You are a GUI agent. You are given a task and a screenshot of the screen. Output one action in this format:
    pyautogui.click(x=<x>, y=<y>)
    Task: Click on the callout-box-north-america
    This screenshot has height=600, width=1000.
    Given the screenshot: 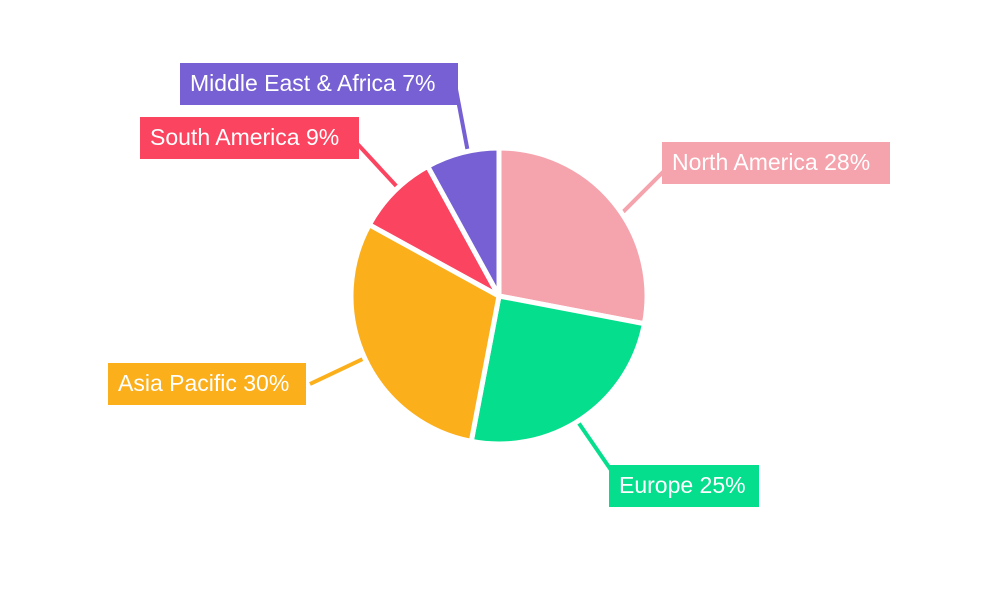 What is the action you would take?
    pyautogui.click(x=776, y=163)
    